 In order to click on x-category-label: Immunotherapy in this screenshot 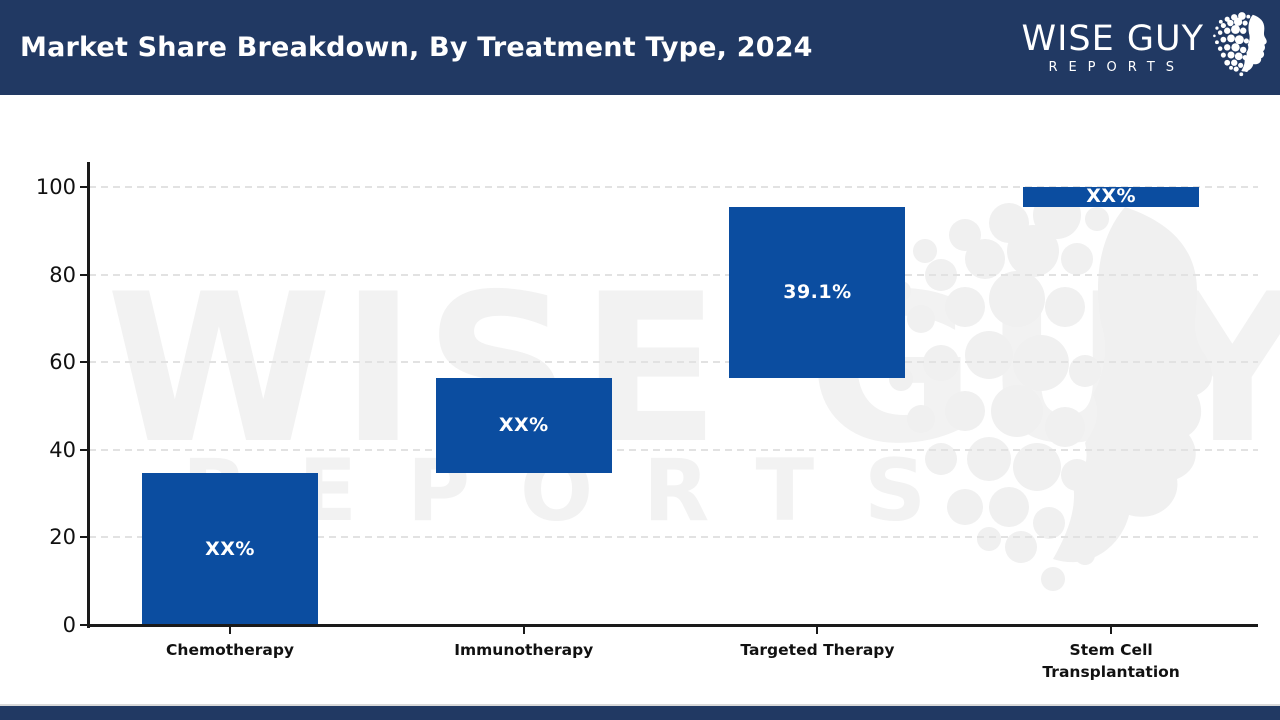, I will do `click(524, 650)`.